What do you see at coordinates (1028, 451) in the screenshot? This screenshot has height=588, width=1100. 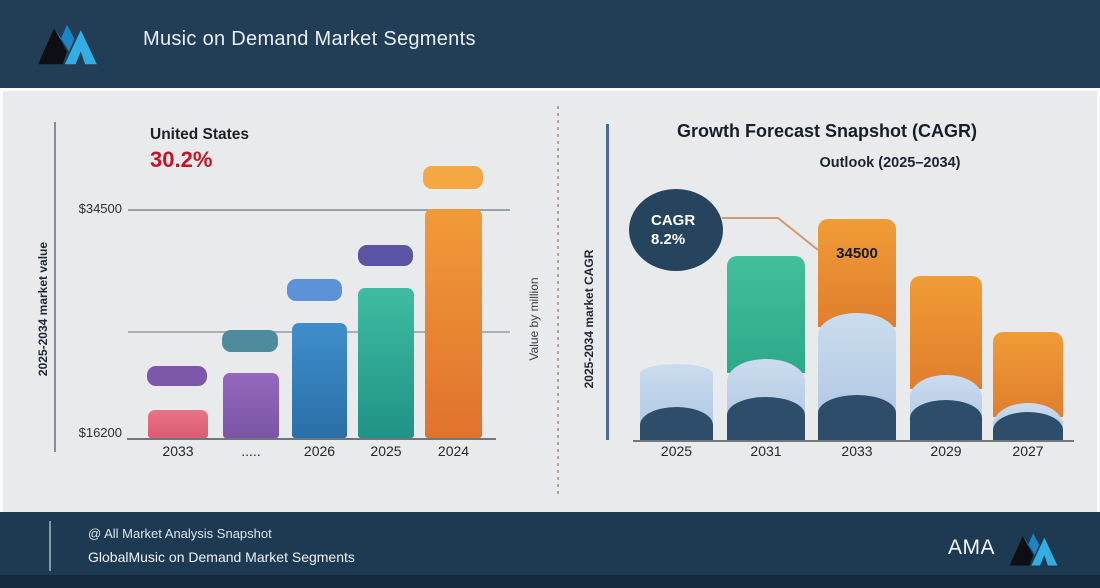 I see `x-tick-label: 2027` at bounding box center [1028, 451].